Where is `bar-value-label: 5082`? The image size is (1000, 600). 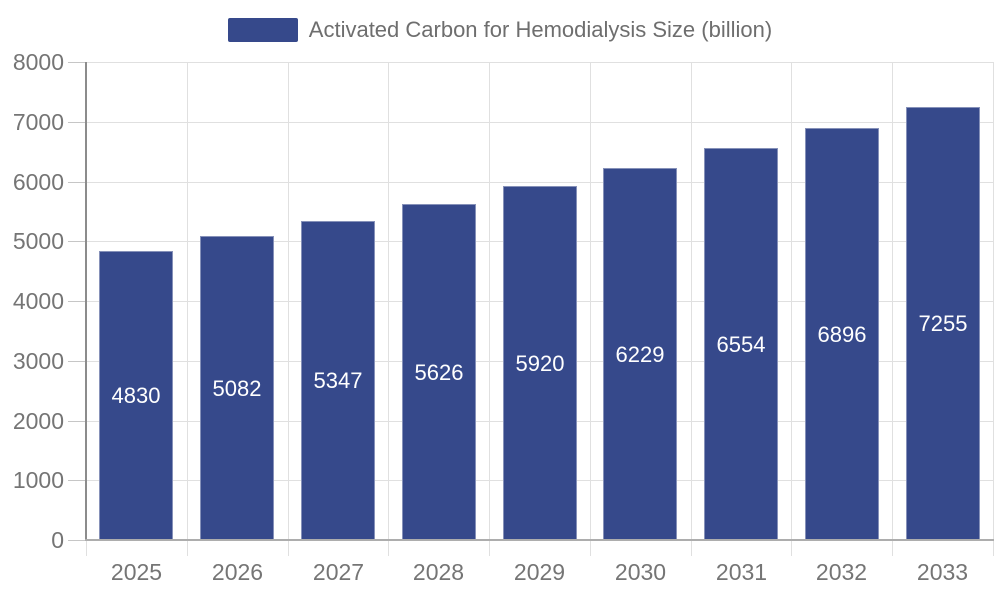 bar-value-label: 5082 is located at coordinates (237, 388).